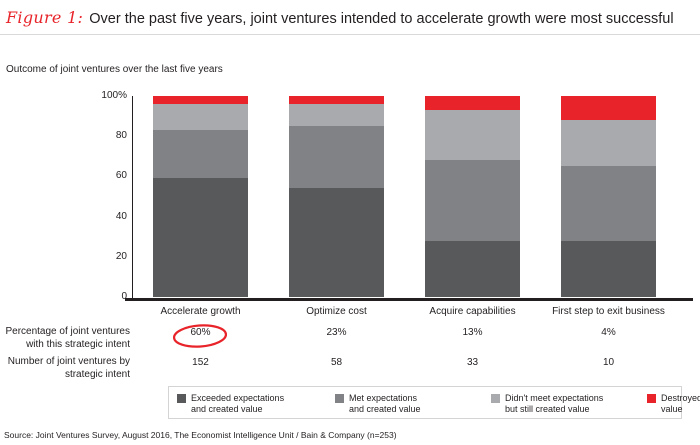  Describe the element at coordinates (409, 299) in the screenshot. I see `x-axis-line` at that location.